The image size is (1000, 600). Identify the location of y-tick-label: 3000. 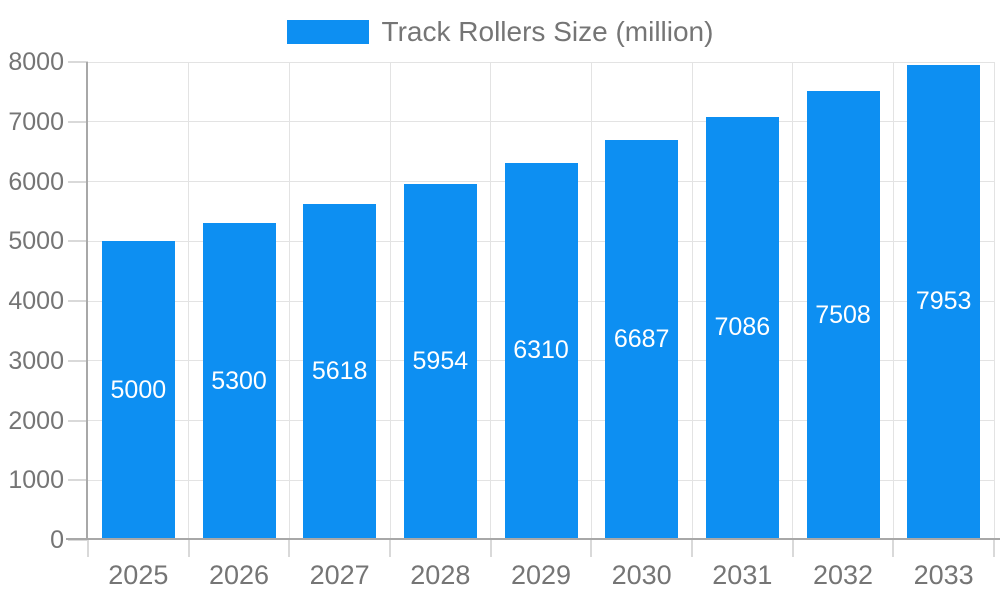
(36, 360).